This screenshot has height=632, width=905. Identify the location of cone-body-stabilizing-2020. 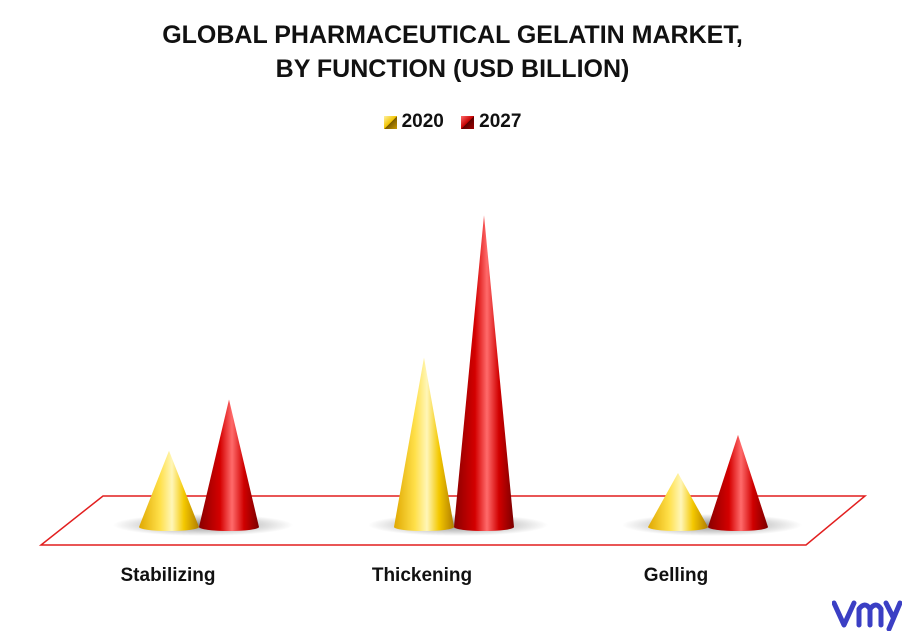
(169, 490).